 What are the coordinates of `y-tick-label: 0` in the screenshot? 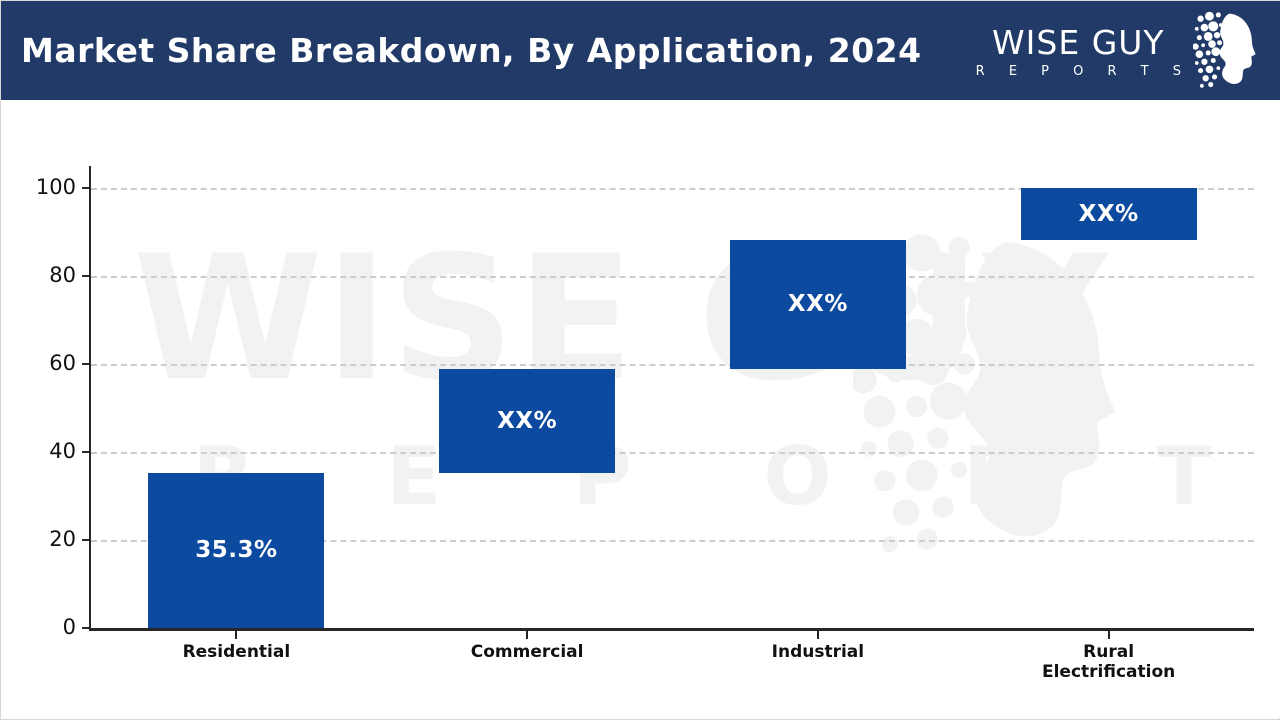 It's located at (69, 627).